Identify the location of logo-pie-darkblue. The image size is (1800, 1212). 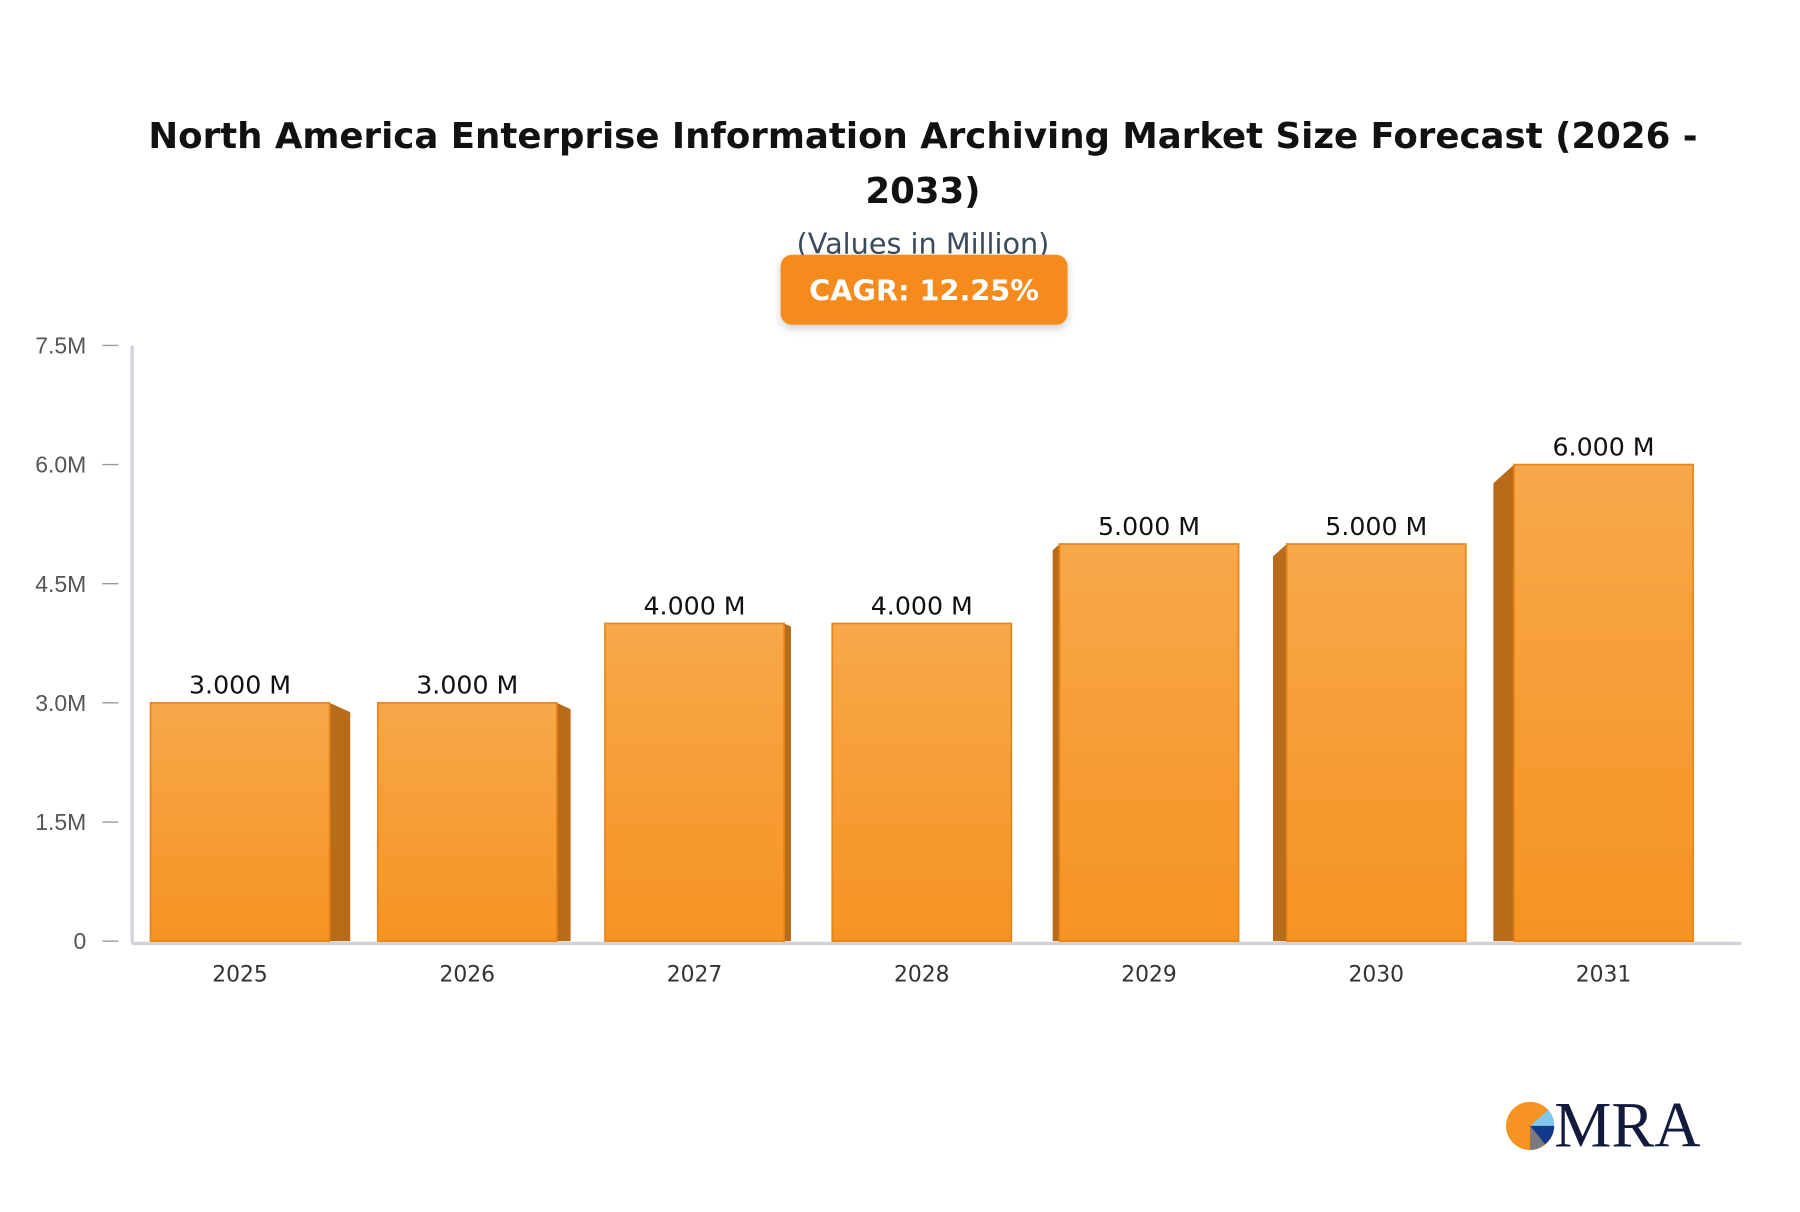
(1542, 1135).